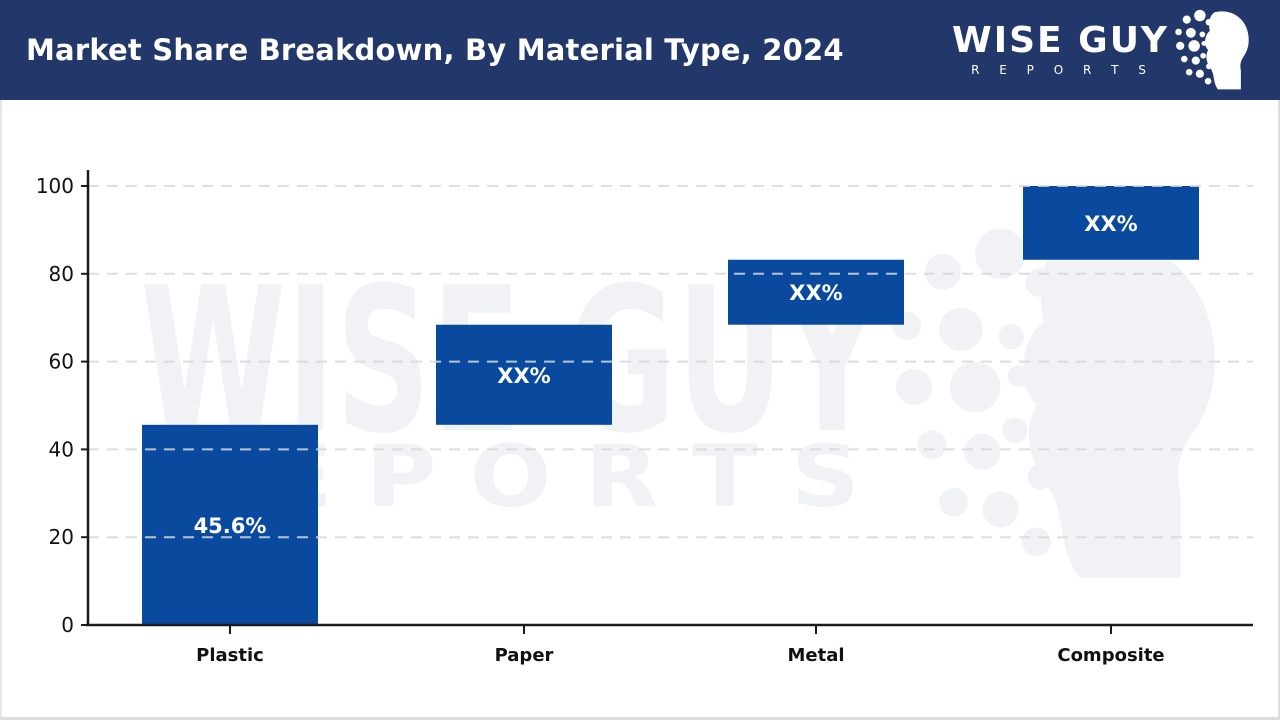 The image size is (1280, 720). Describe the element at coordinates (1212, 49) in the screenshot. I see `brand-head-icon` at that location.